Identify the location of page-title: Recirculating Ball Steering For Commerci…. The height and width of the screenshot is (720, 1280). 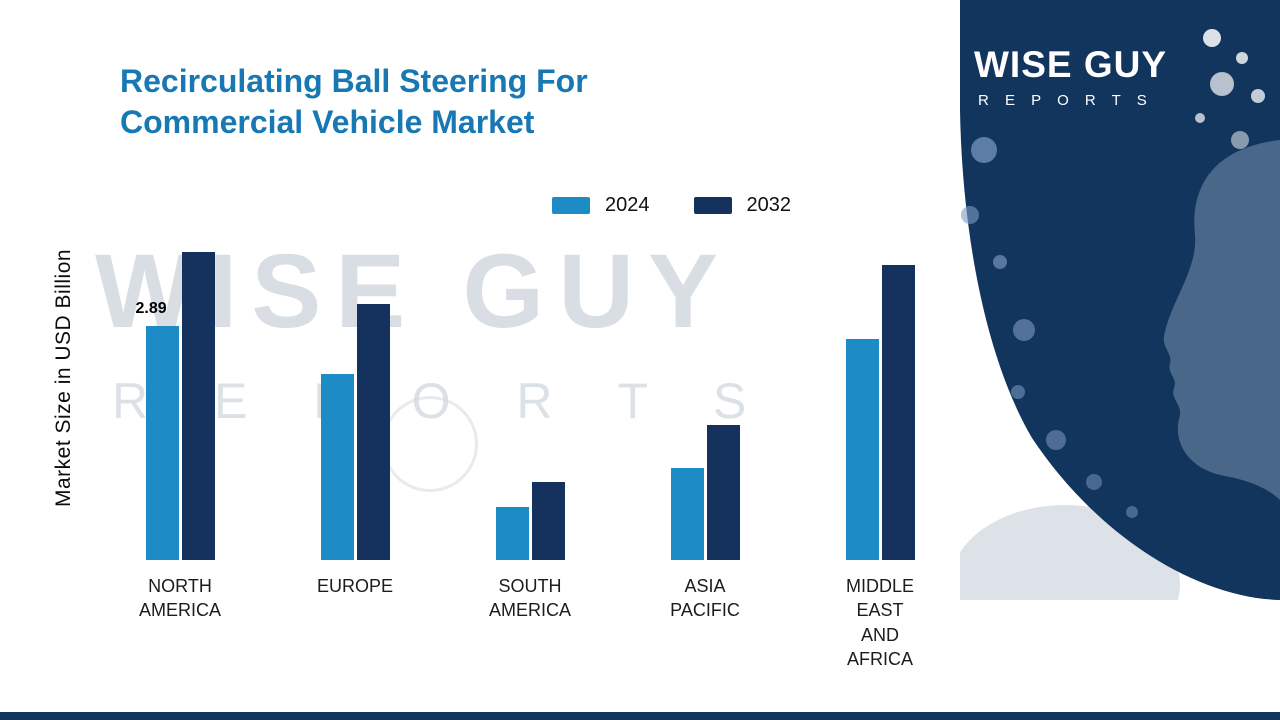
(354, 102).